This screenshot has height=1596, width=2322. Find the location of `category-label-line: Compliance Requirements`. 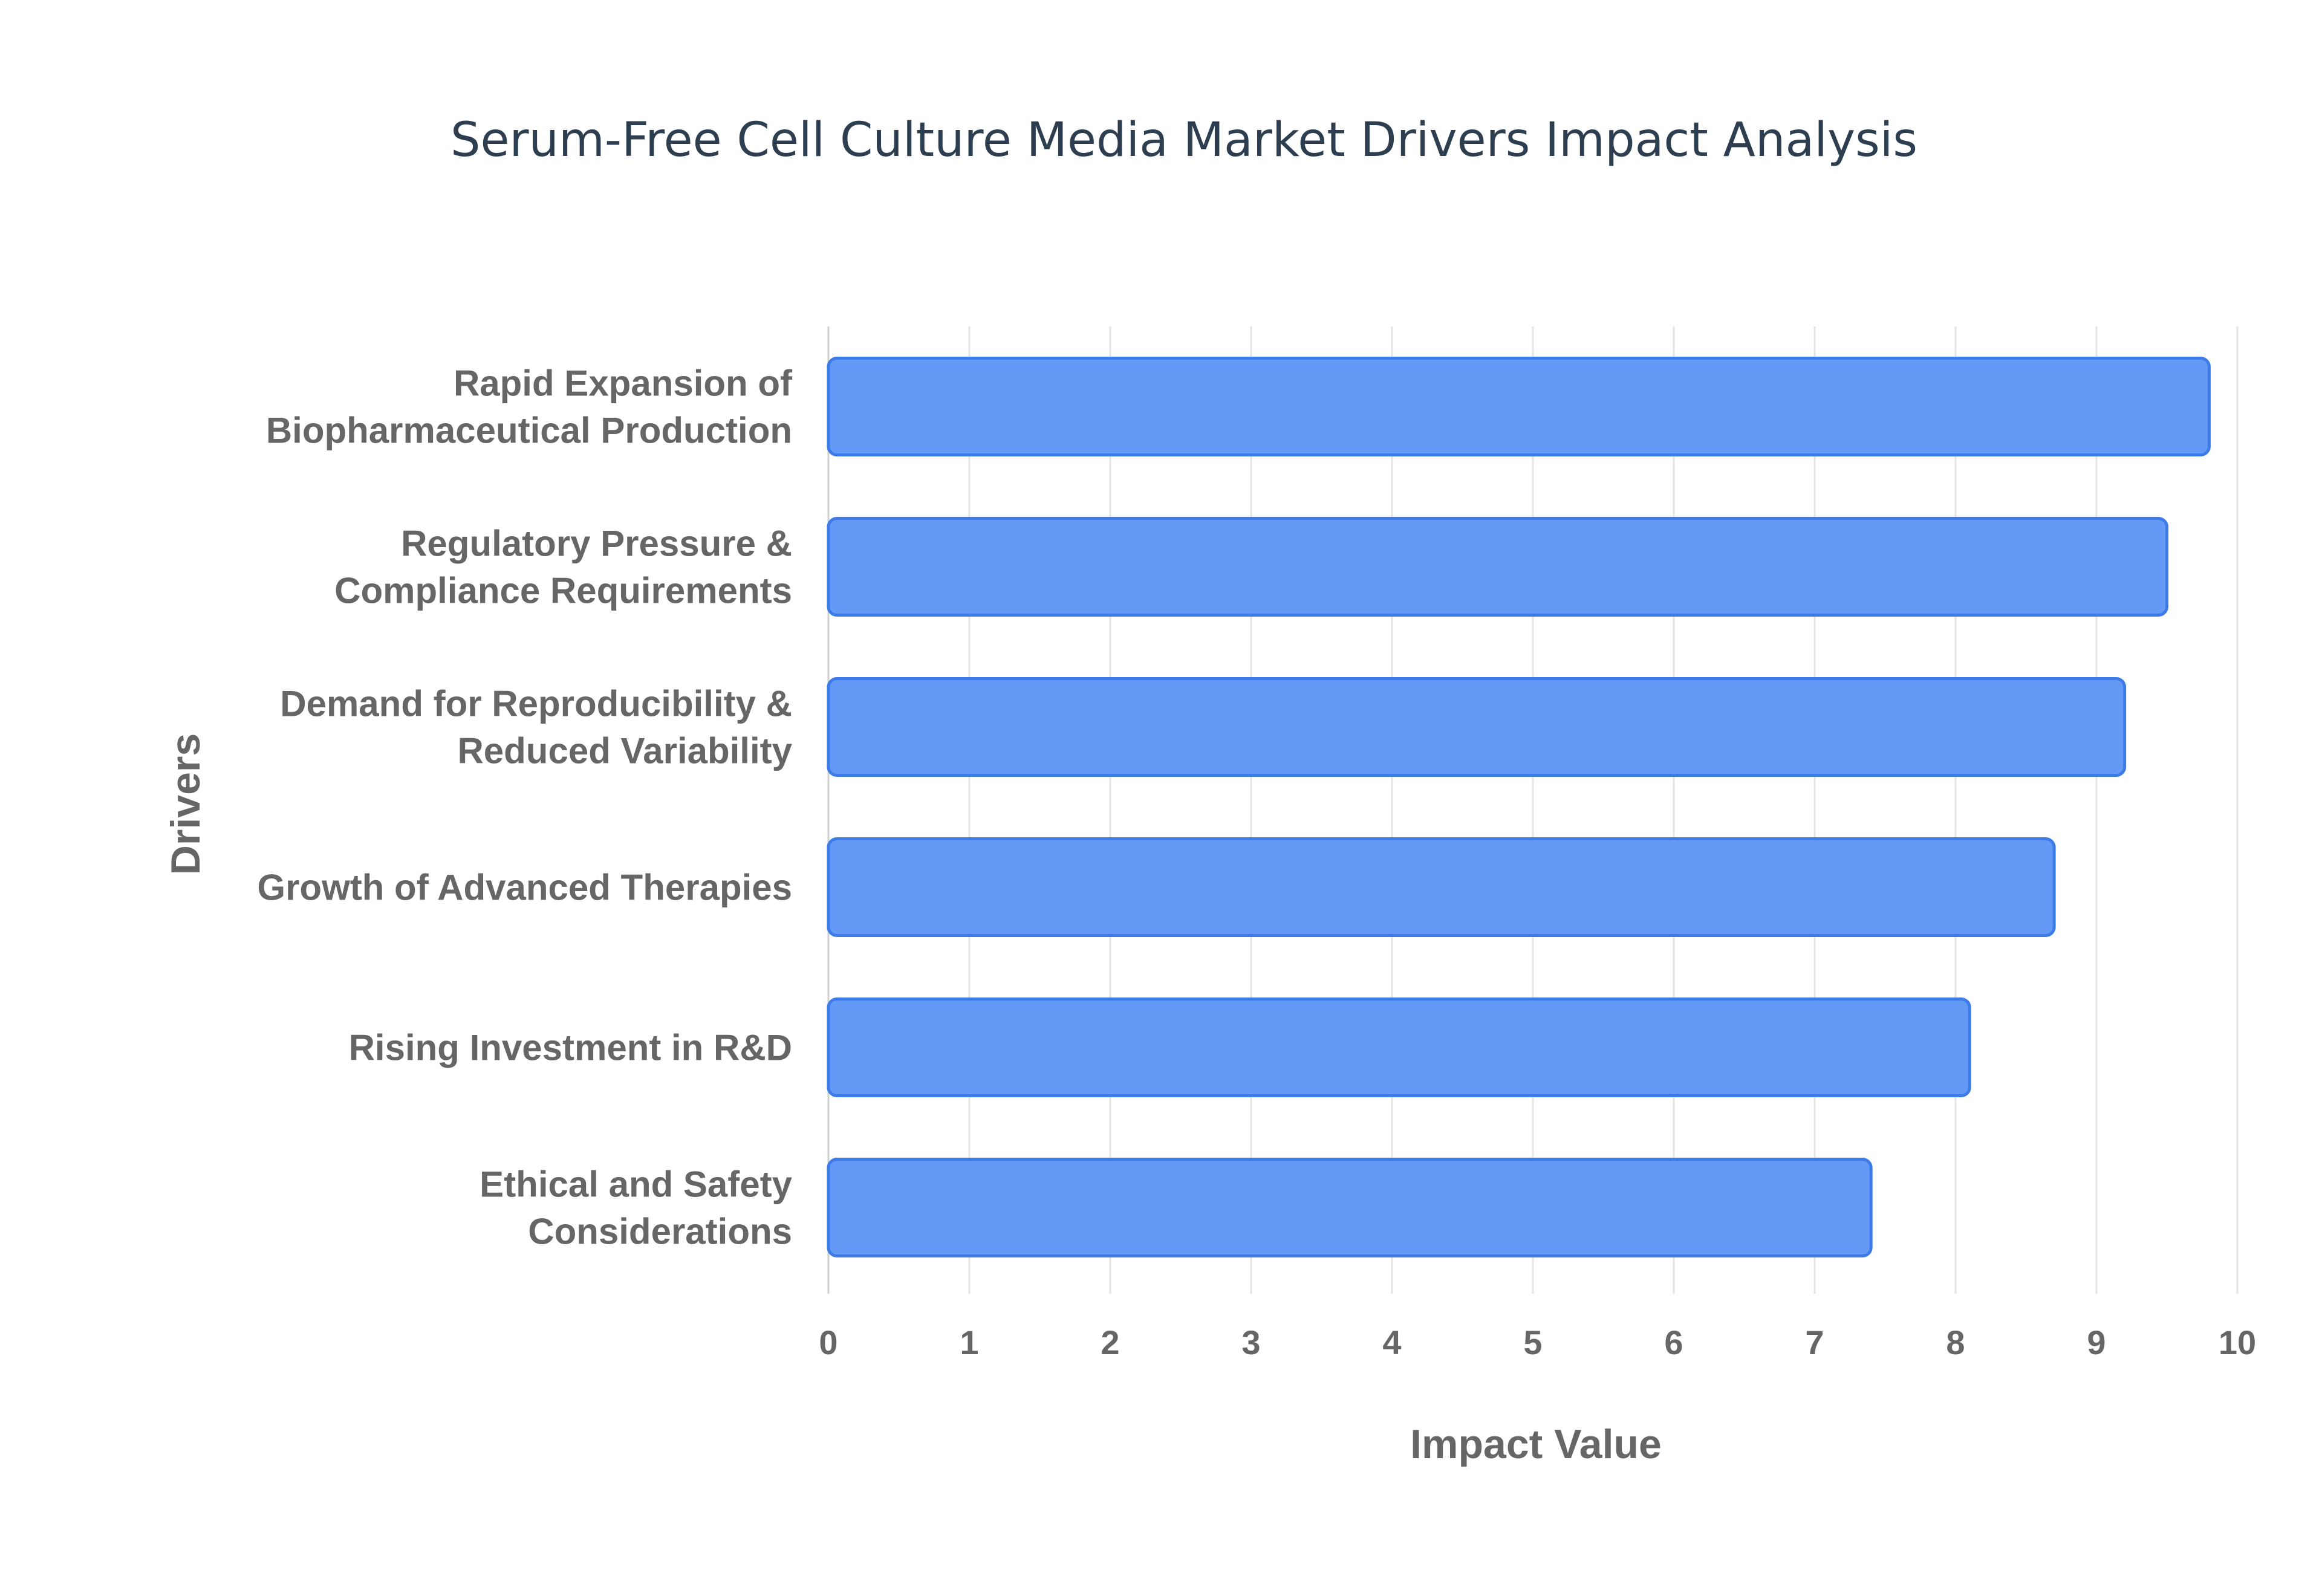

category-label-line: Compliance Requirements is located at coordinates (563, 591).